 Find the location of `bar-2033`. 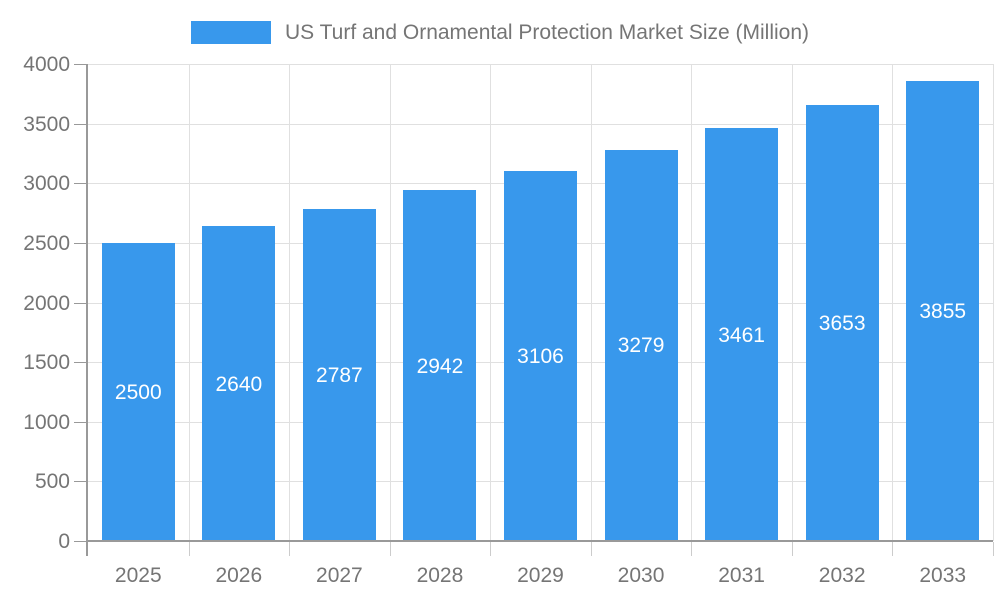

bar-2033 is located at coordinates (943, 310).